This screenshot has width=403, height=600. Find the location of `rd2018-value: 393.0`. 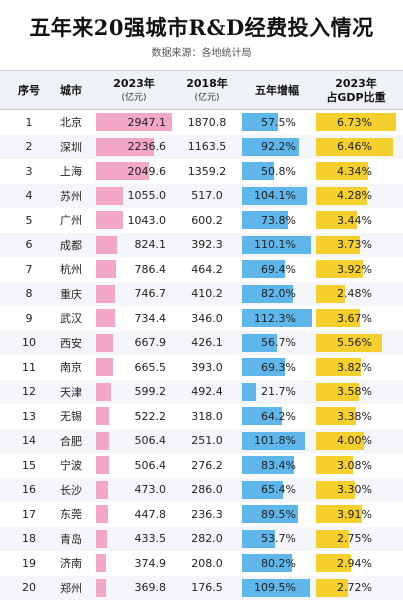

rd2018-value: 393.0 is located at coordinates (207, 367).